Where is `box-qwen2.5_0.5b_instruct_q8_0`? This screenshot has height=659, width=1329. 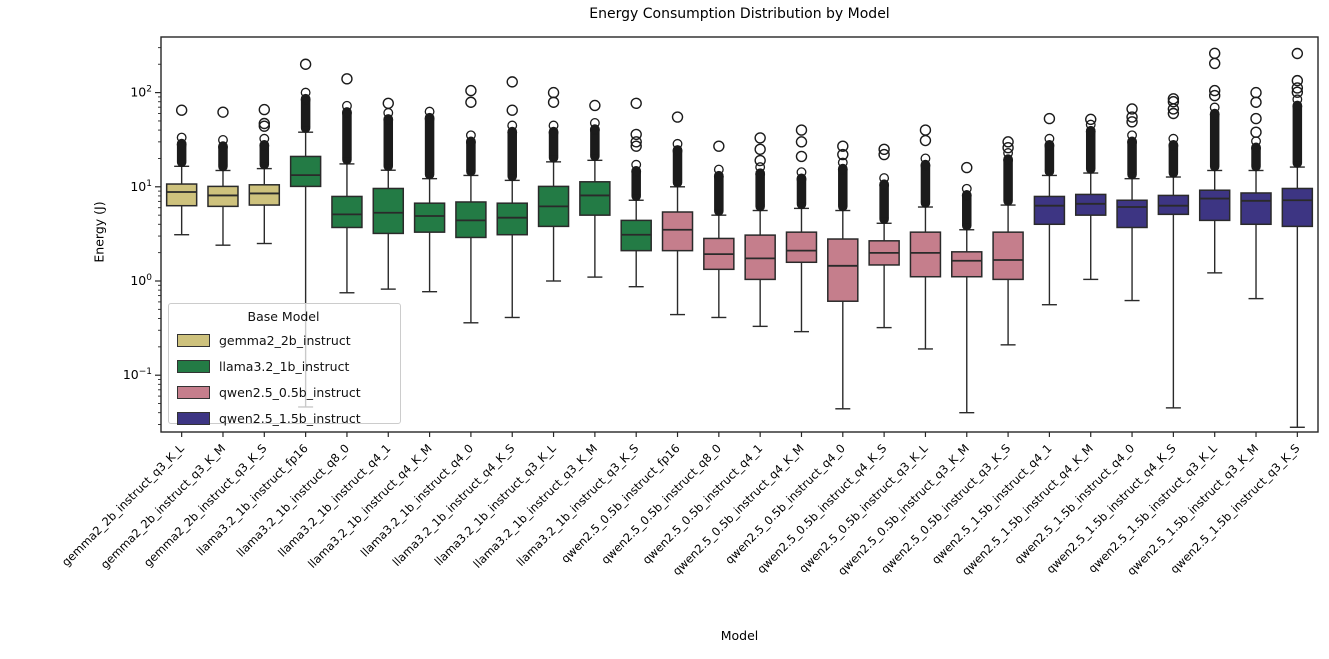
box-qwen2.5_0.5b_instruct_q8_0 is located at coordinates (719, 229).